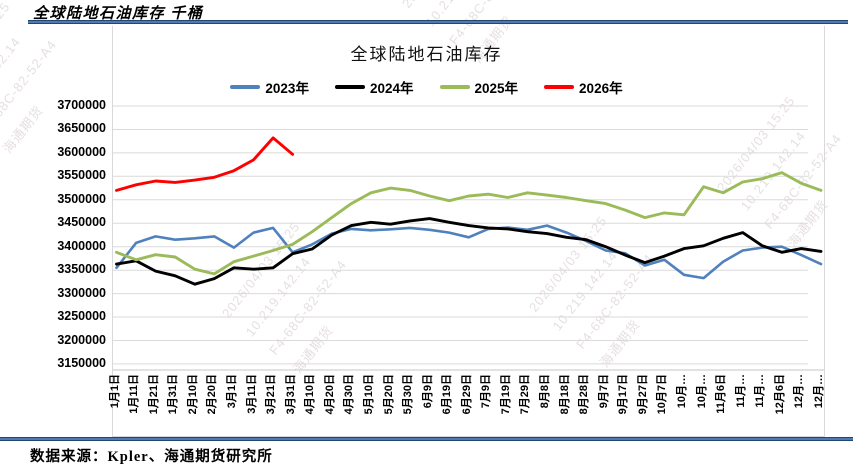 This screenshot has width=853, height=467. Describe the element at coordinates (601, 88) in the screenshot. I see `legend-label: 2026年` at that location.